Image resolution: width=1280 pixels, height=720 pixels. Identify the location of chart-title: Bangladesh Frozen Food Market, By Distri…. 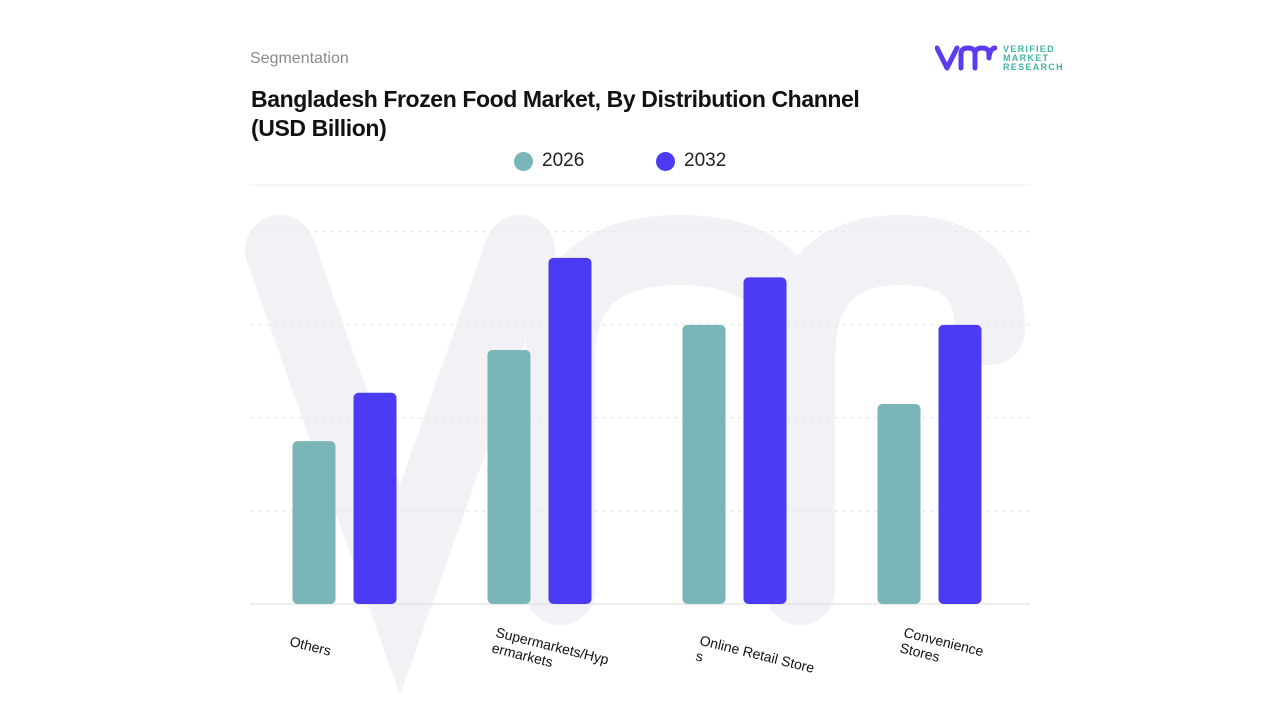
(555, 114).